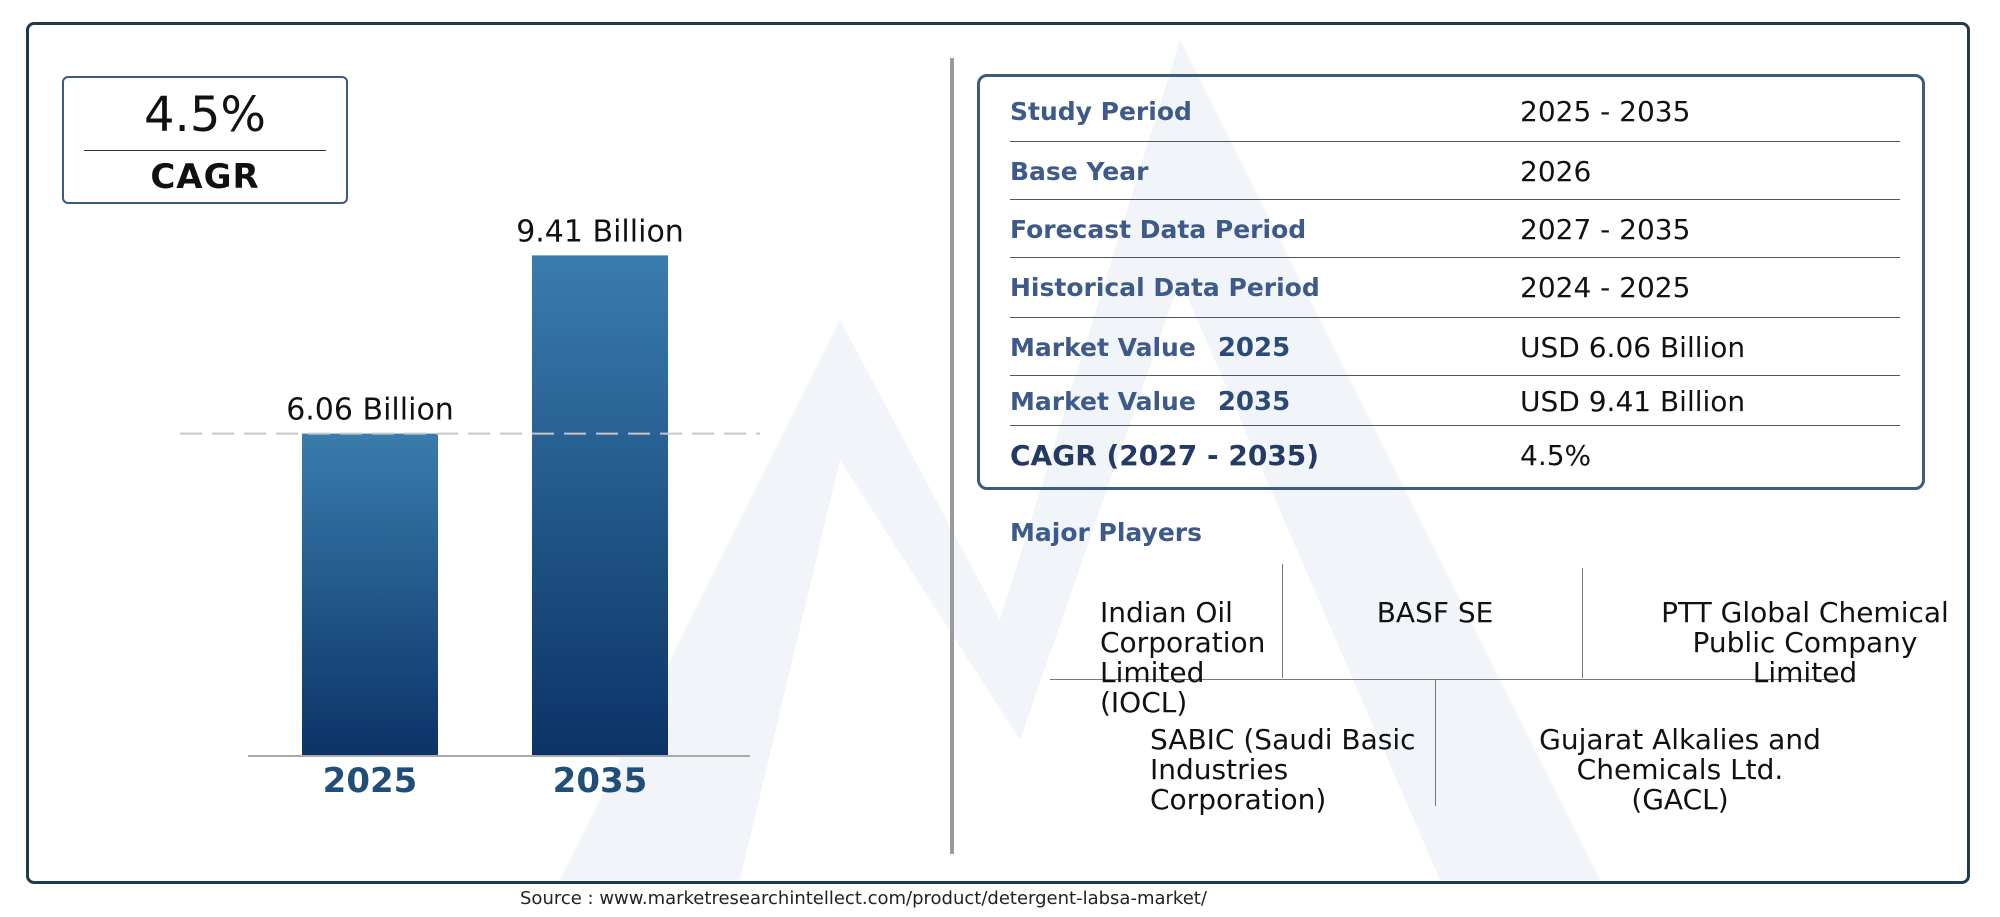  Describe the element at coordinates (1106, 532) in the screenshot. I see `players-title: Major Players` at that location.